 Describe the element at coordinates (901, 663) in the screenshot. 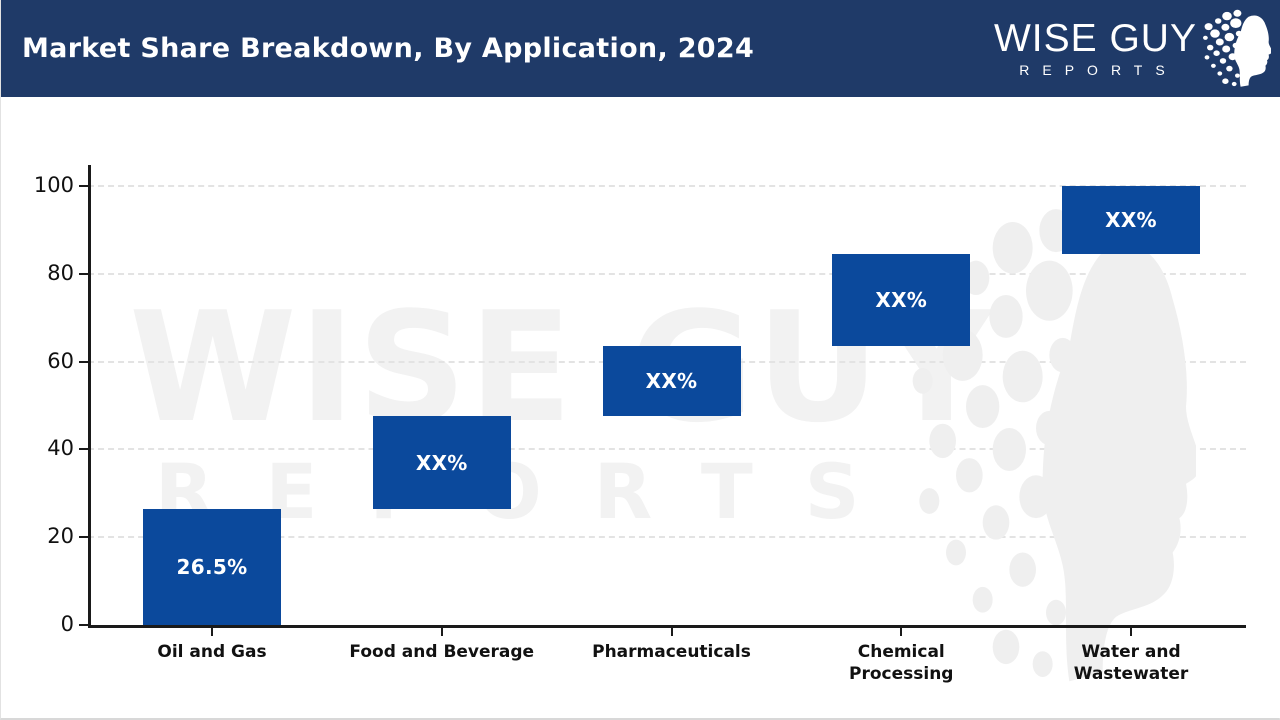

I see `x-category-label-3: Chemical Processing` at that location.